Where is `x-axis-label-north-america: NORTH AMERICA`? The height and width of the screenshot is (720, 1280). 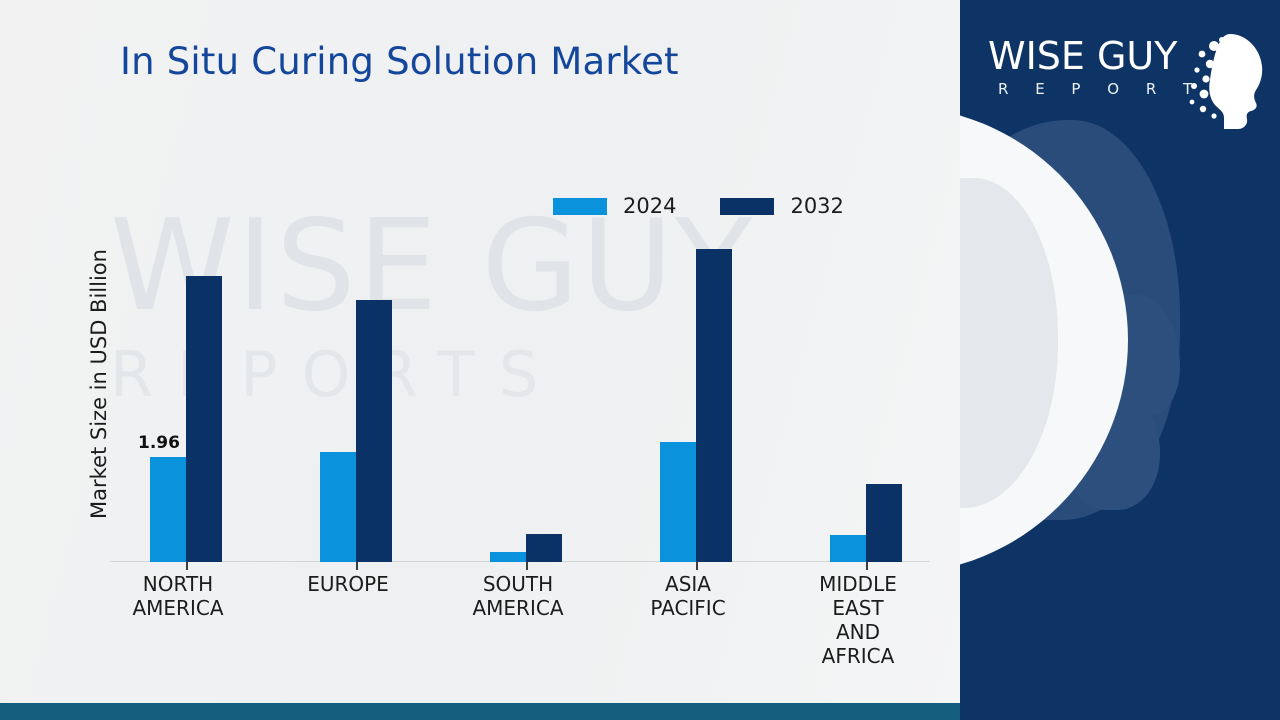
x-axis-label-north-america: NORTH AMERICA is located at coordinates (178, 596).